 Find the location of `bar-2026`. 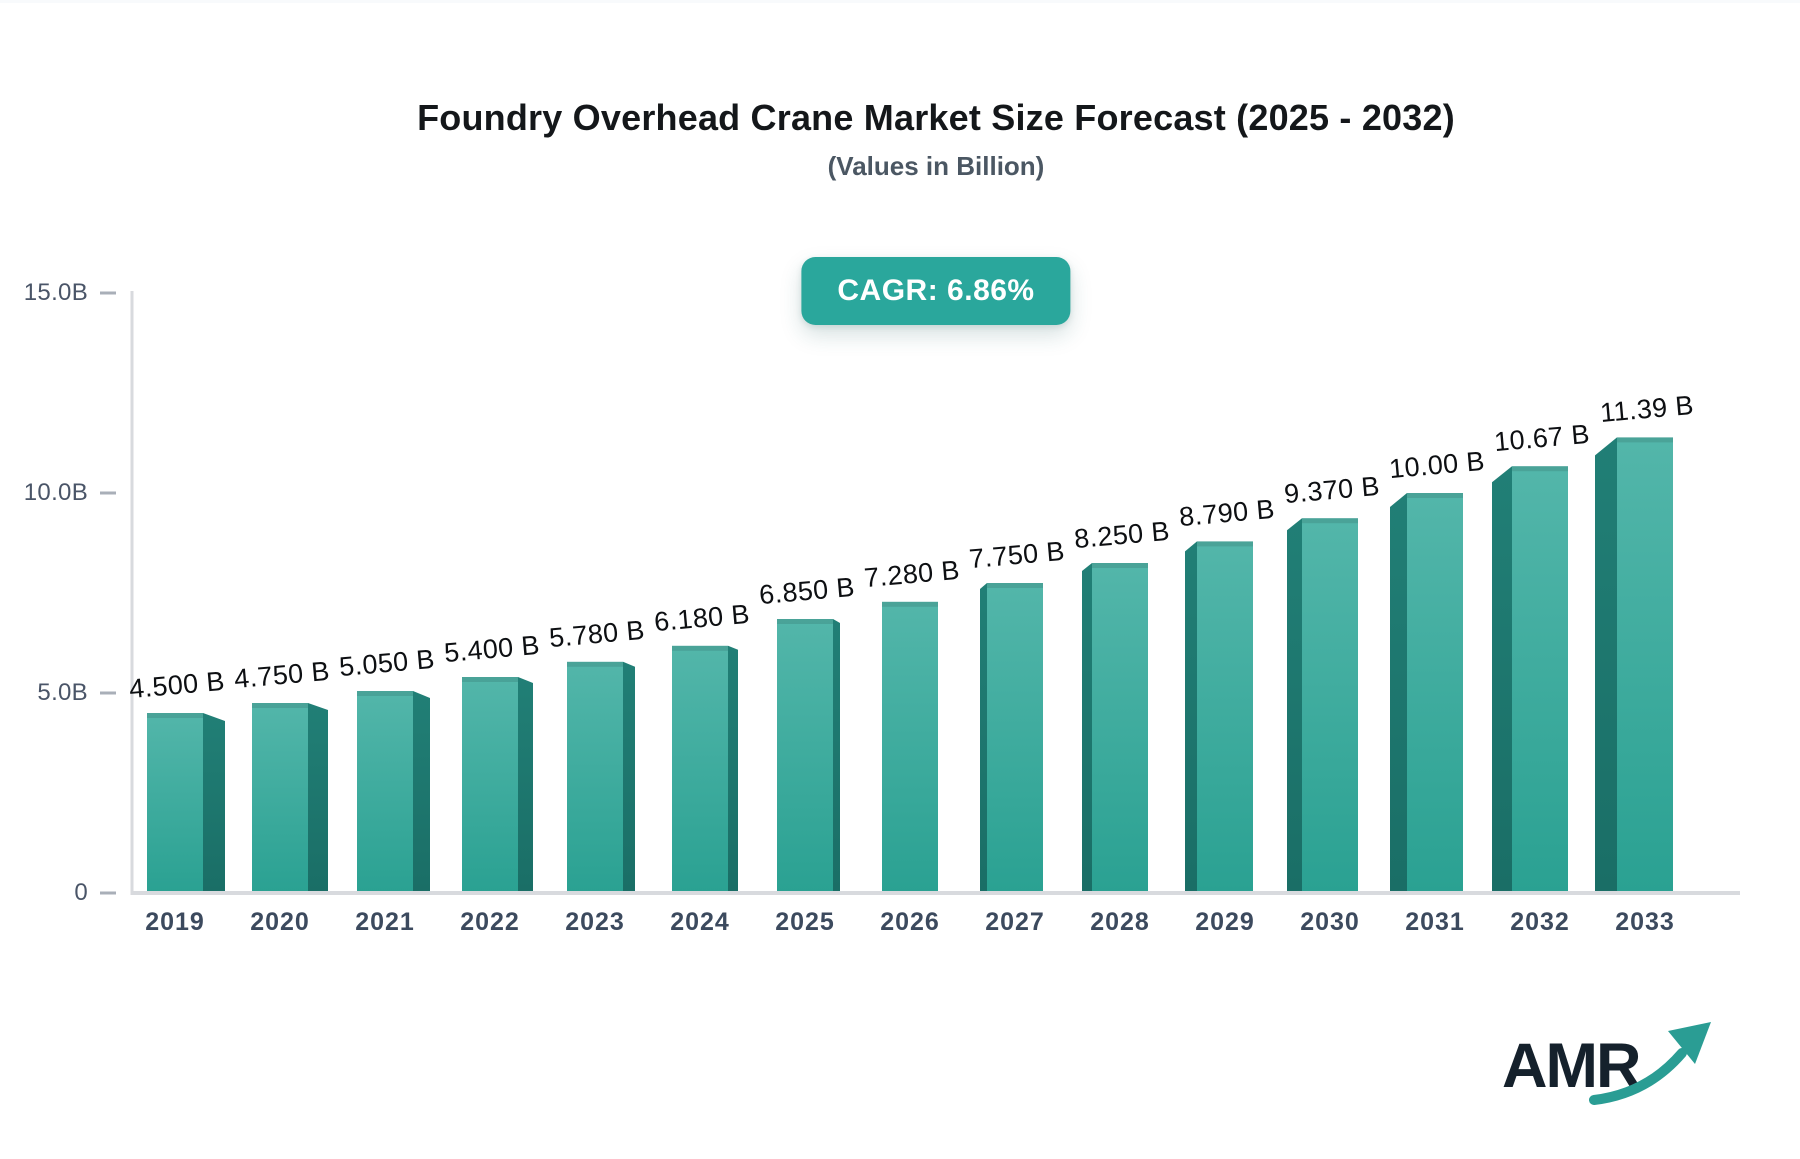

bar-2026 is located at coordinates (910, 747).